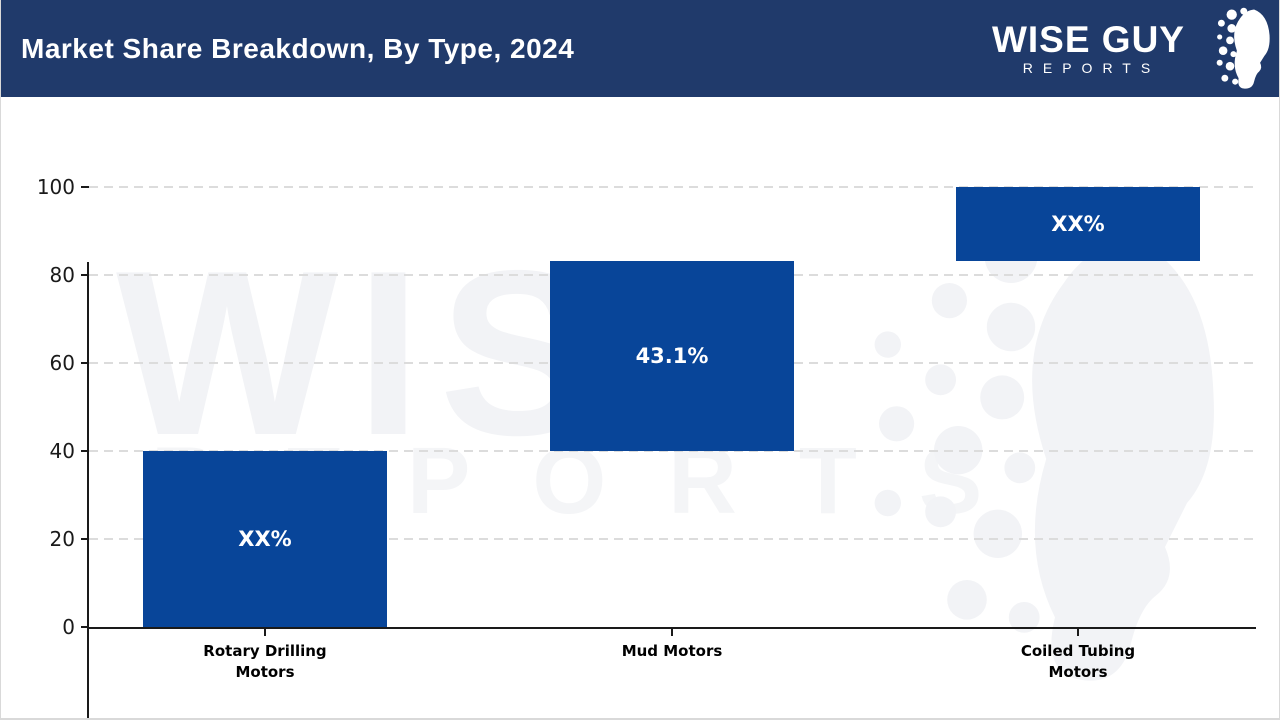 This screenshot has height=720, width=1280. Describe the element at coordinates (671, 187) in the screenshot. I see `gridline-y100` at that location.